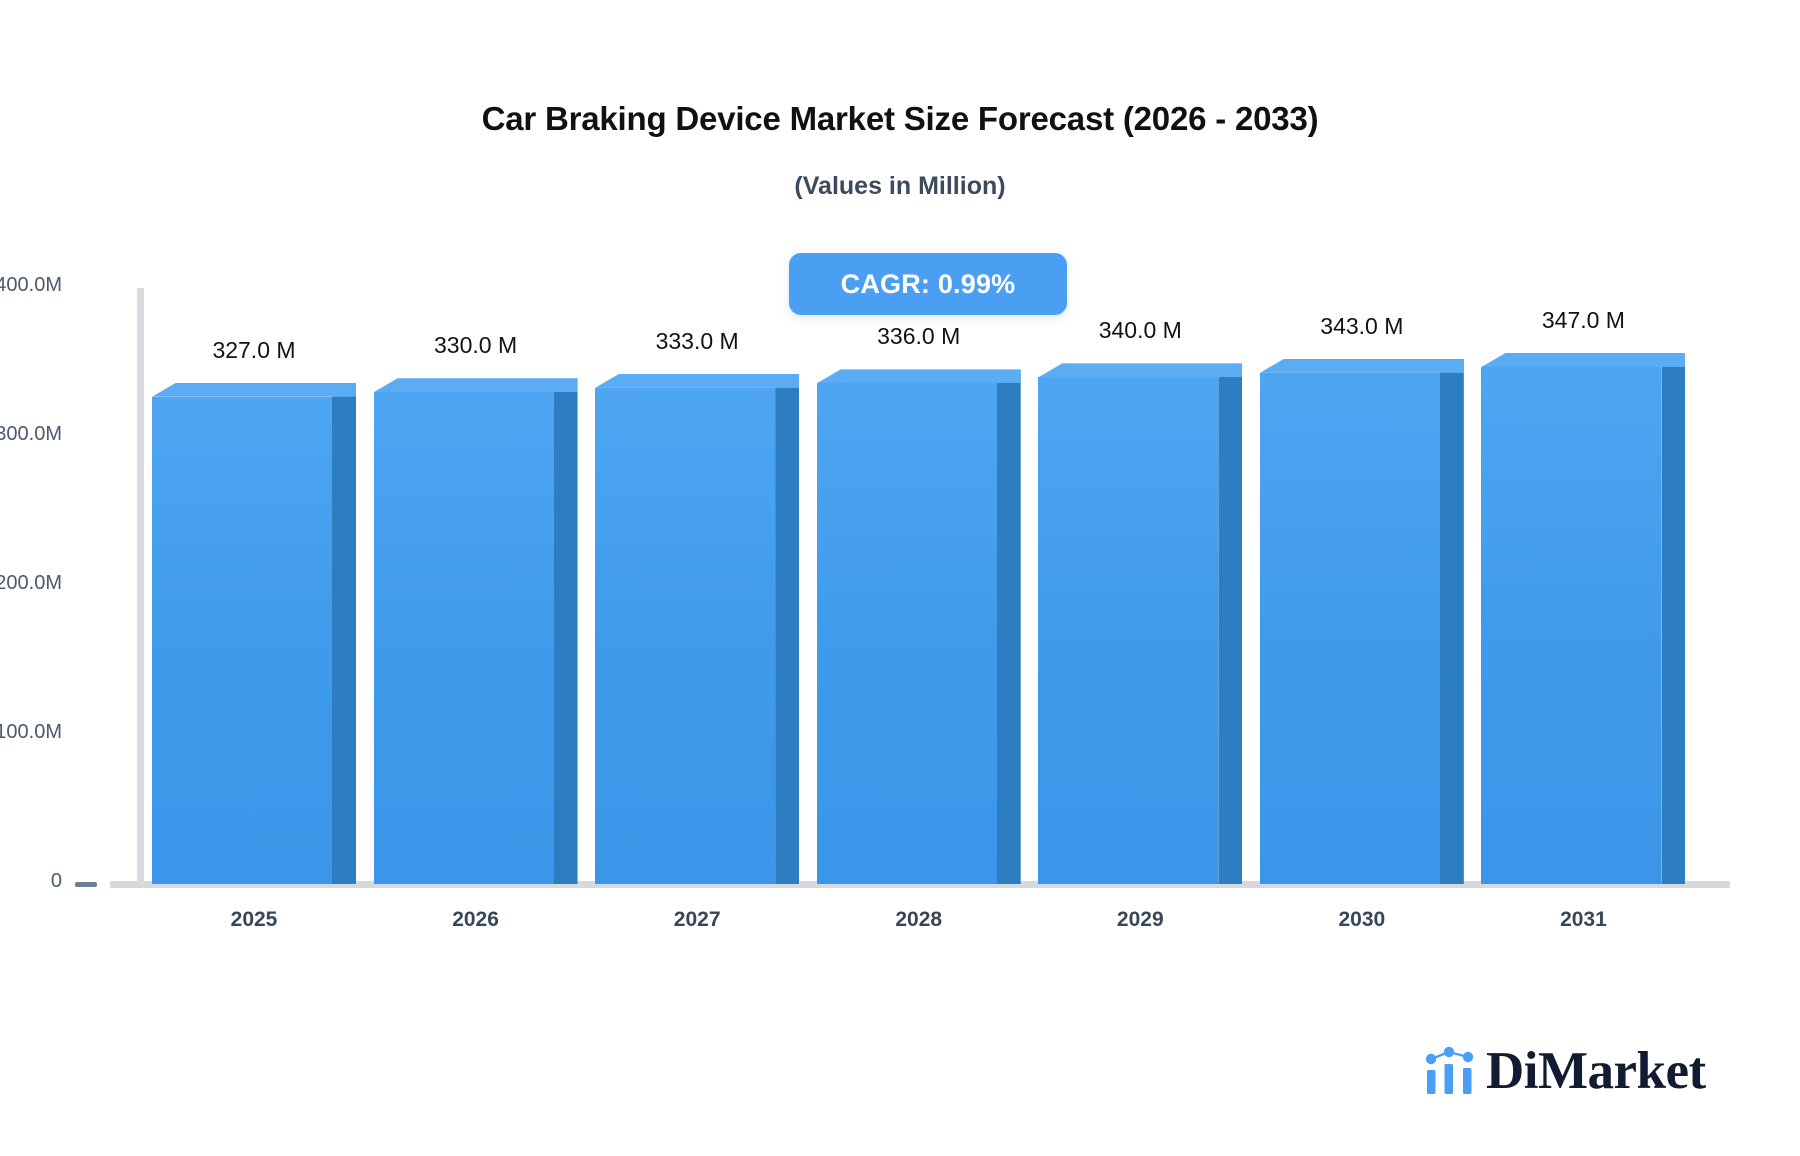 Image resolution: width=1800 pixels, height=1156 pixels. I want to click on bar-value-label: 333.0 M, so click(697, 340).